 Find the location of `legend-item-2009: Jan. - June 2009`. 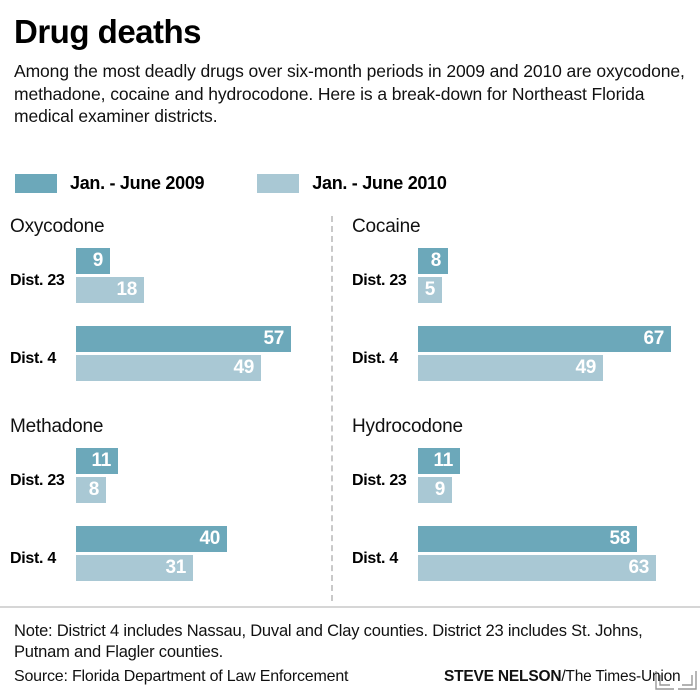

legend-item-2009: Jan. - June 2009 is located at coordinates (110, 183).